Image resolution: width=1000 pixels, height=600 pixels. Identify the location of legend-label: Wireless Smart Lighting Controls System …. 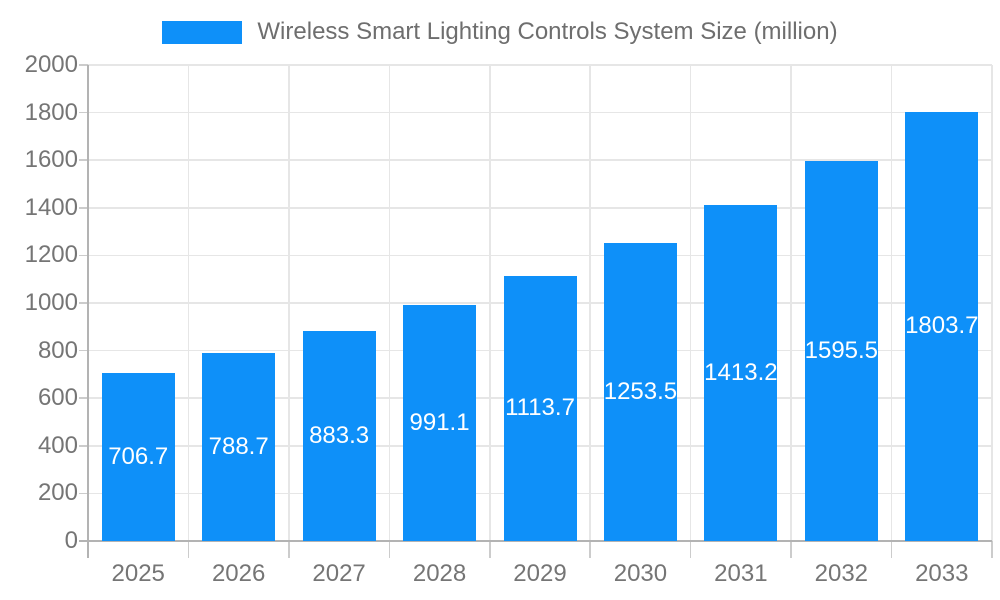
(547, 31).